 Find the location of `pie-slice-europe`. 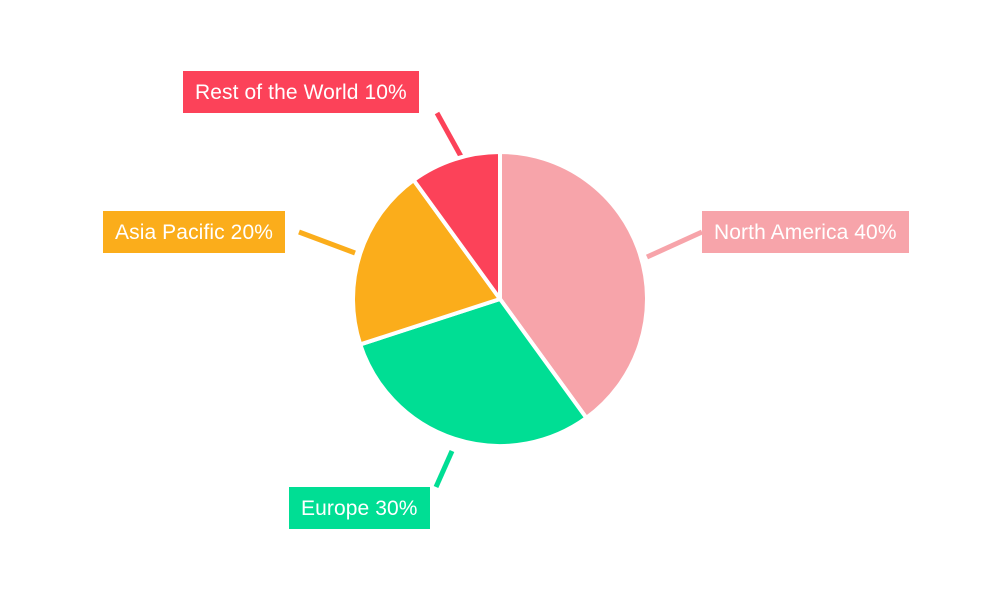

pie-slice-europe is located at coordinates (473, 372).